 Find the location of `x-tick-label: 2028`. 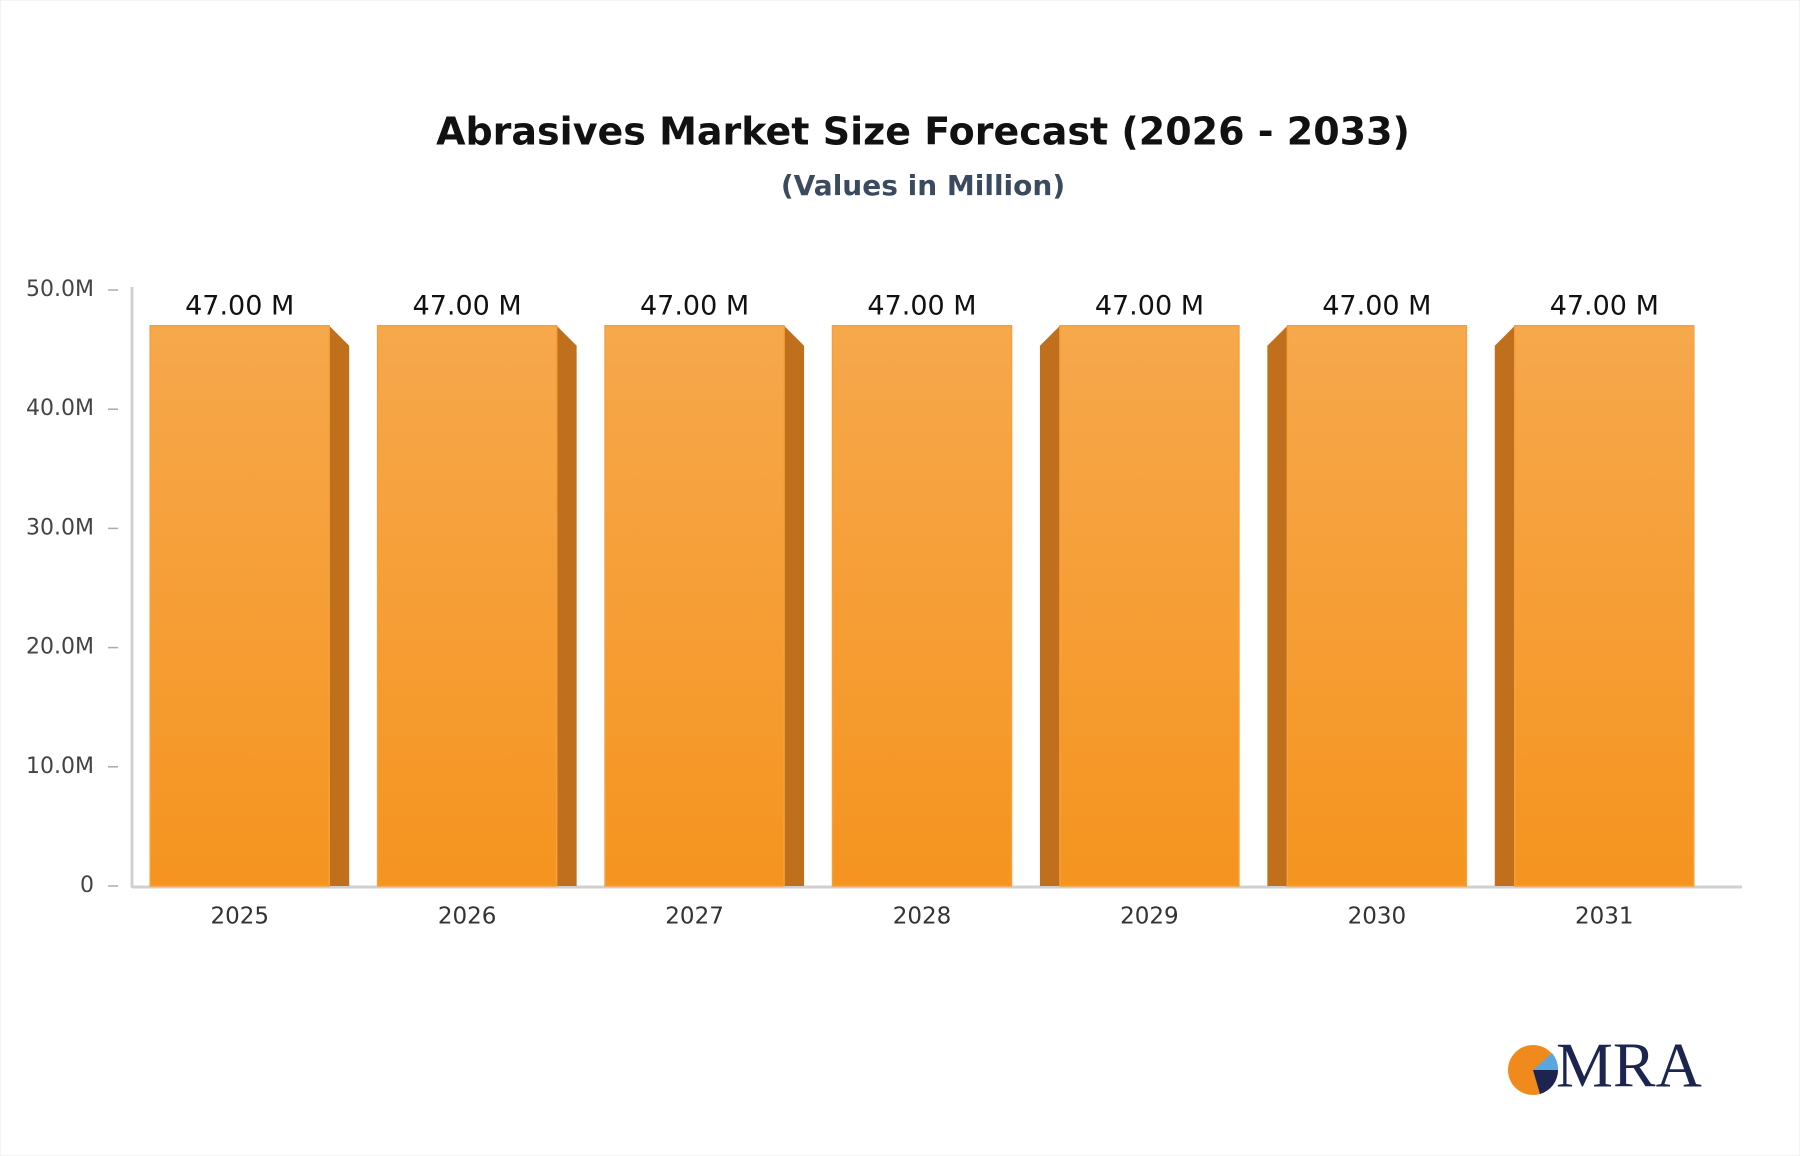

x-tick-label: 2028 is located at coordinates (922, 917).